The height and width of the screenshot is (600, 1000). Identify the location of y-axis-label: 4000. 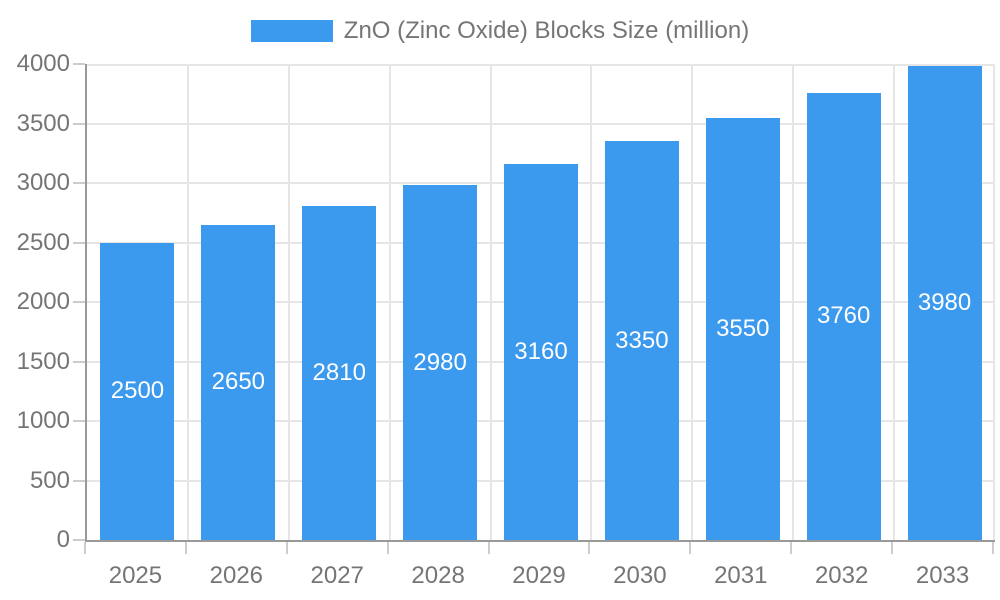
(43, 63).